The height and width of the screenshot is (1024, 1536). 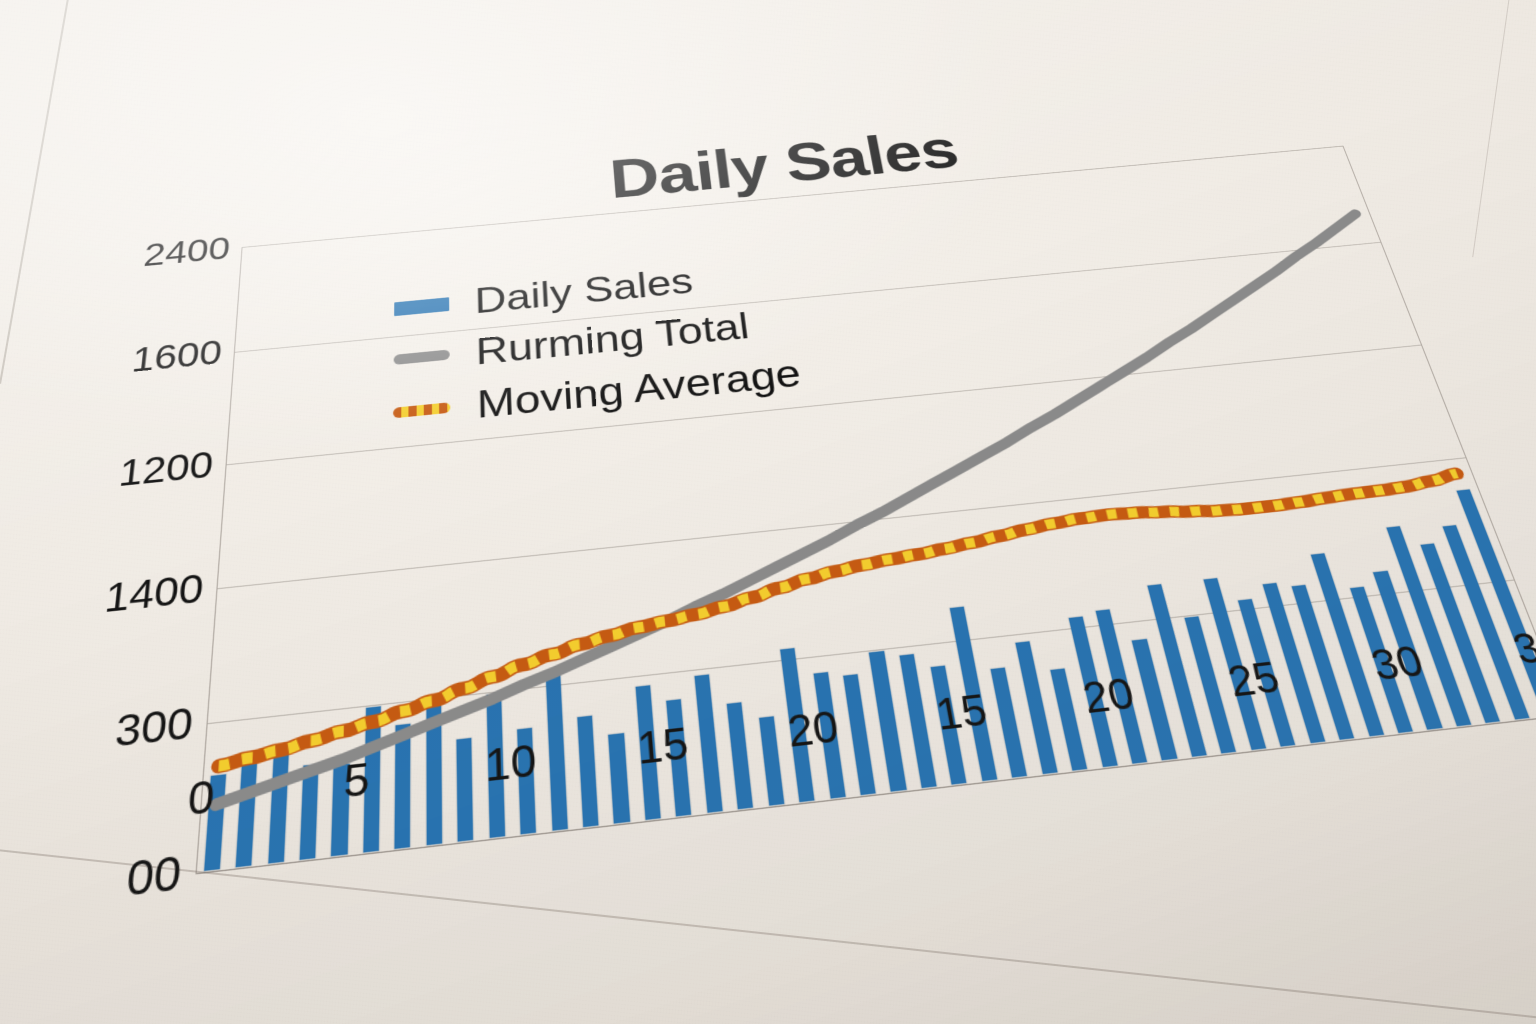 What do you see at coordinates (357, 781) in the screenshot?
I see `x-tick-label: 5` at bounding box center [357, 781].